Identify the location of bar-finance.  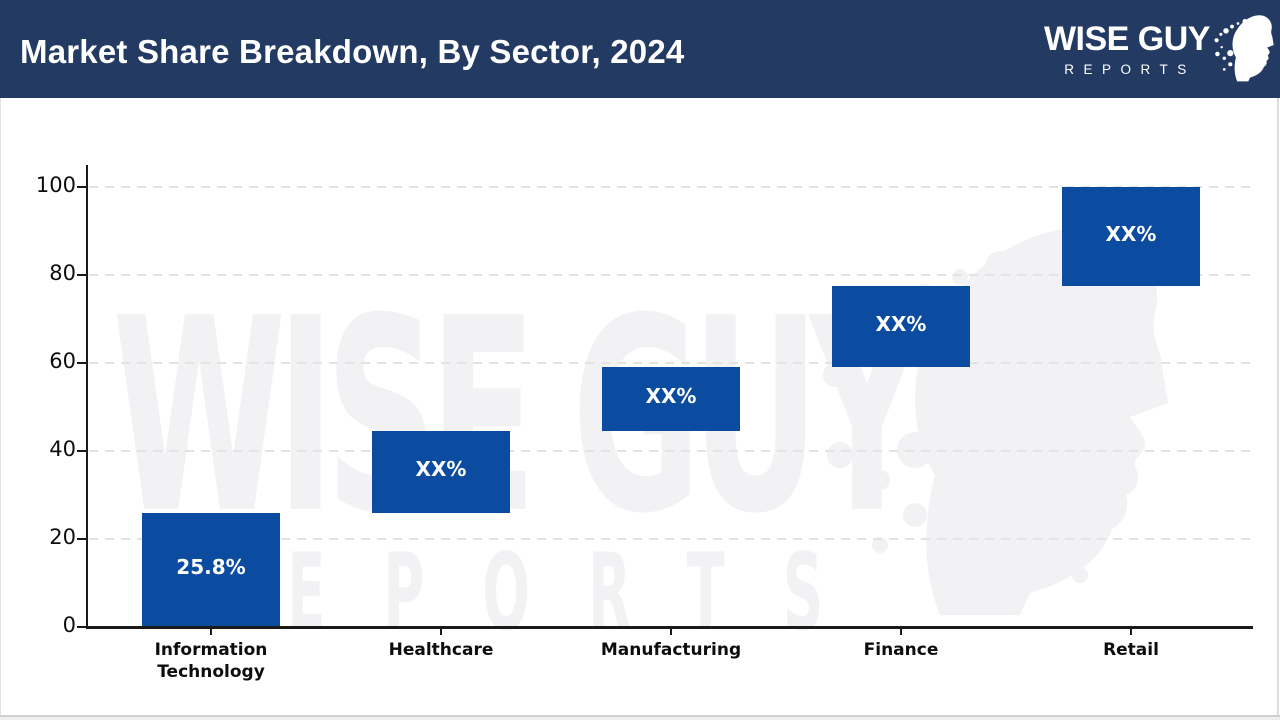
(901, 327).